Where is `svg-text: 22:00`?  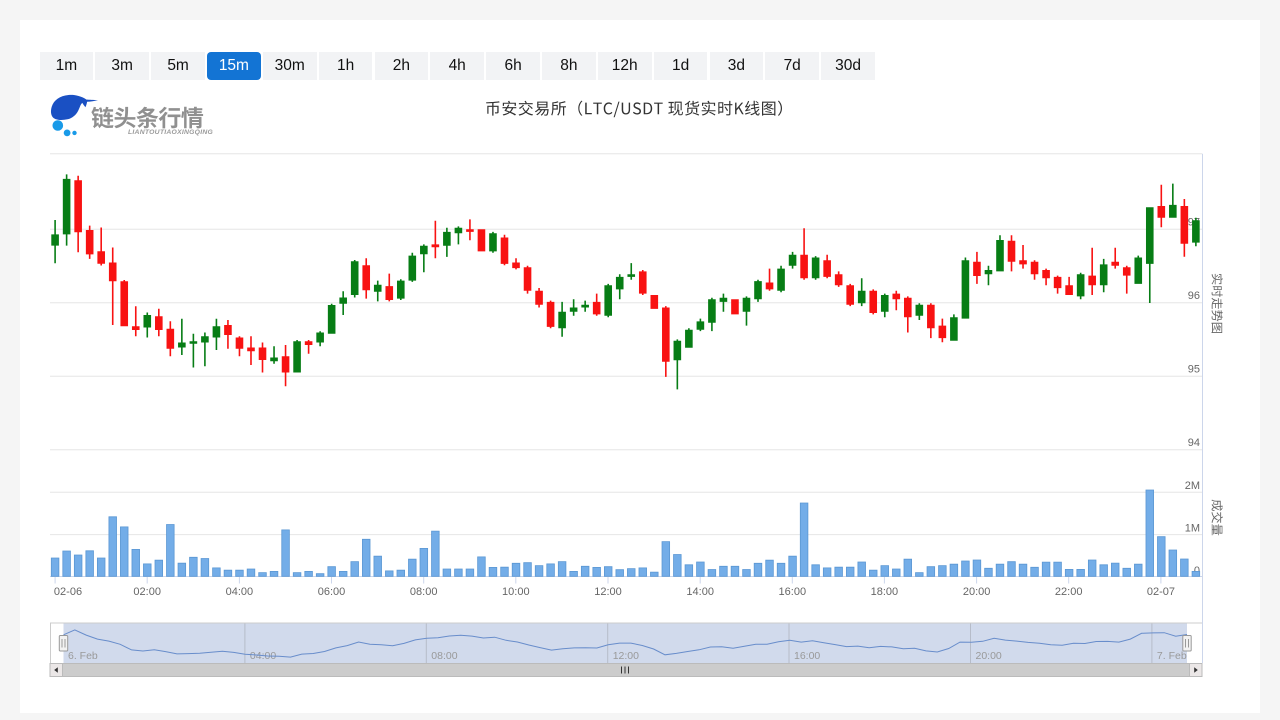
svg-text: 22:00 is located at coordinates (1069, 592).